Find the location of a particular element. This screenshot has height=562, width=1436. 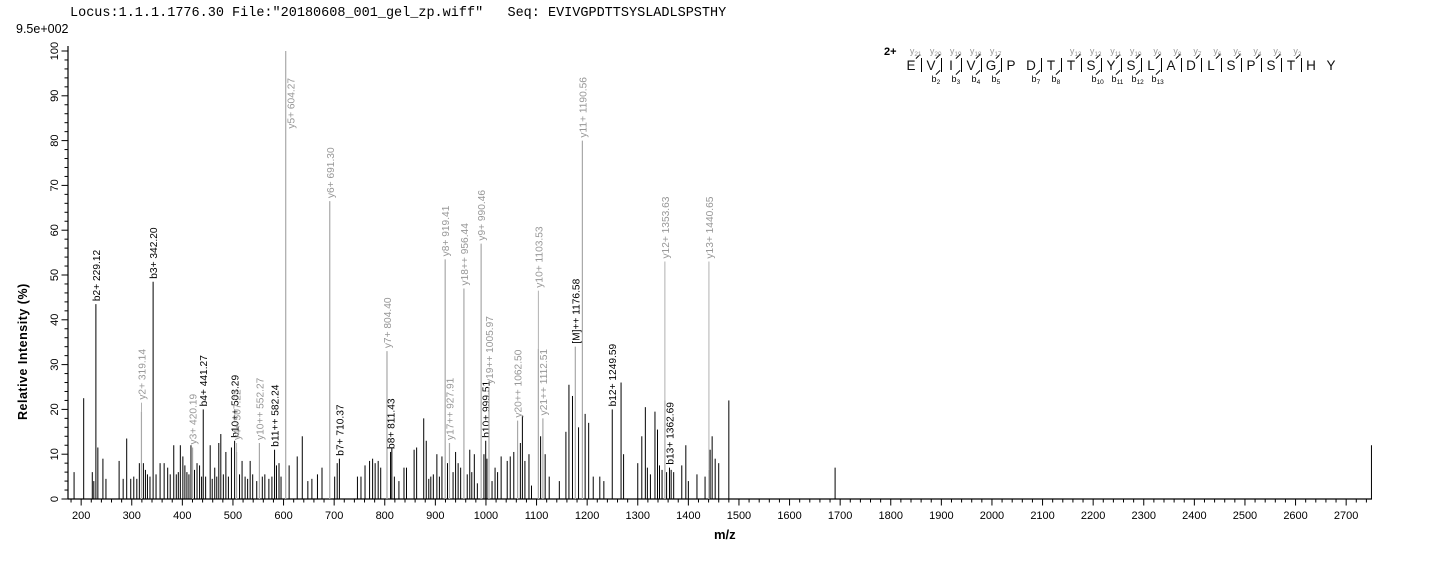

x-tick-label: 700 is located at coordinates (334, 516).